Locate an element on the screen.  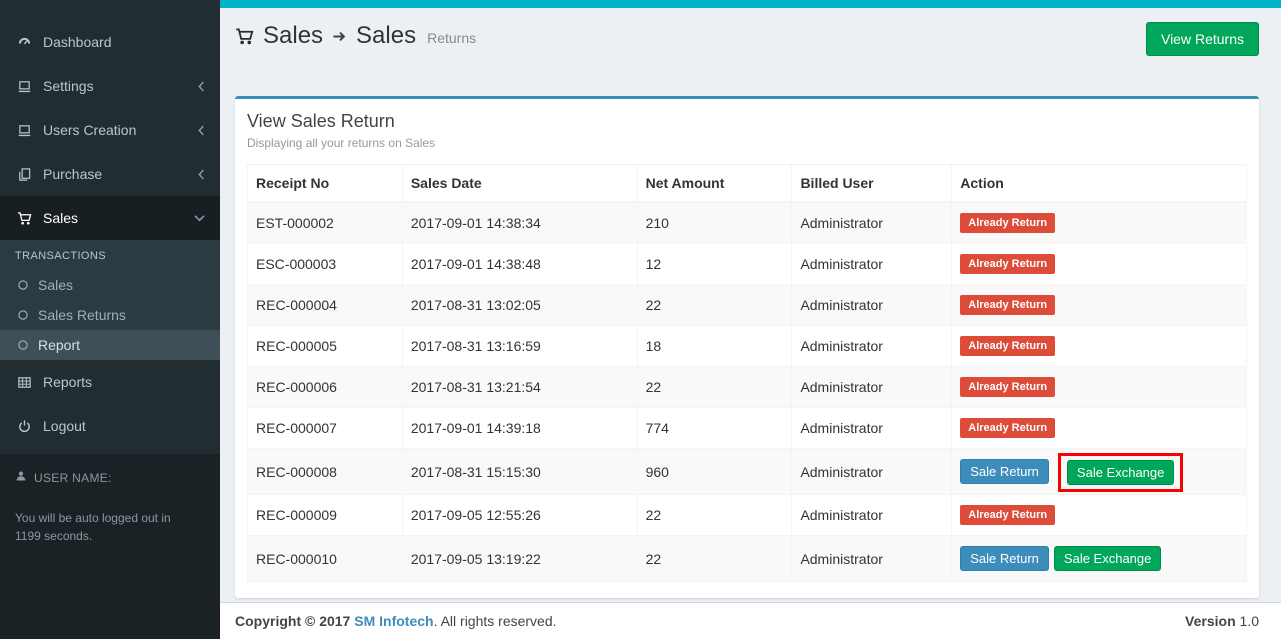
action-cell: Sale Return Sale Exchange is located at coordinates (1099, 471).